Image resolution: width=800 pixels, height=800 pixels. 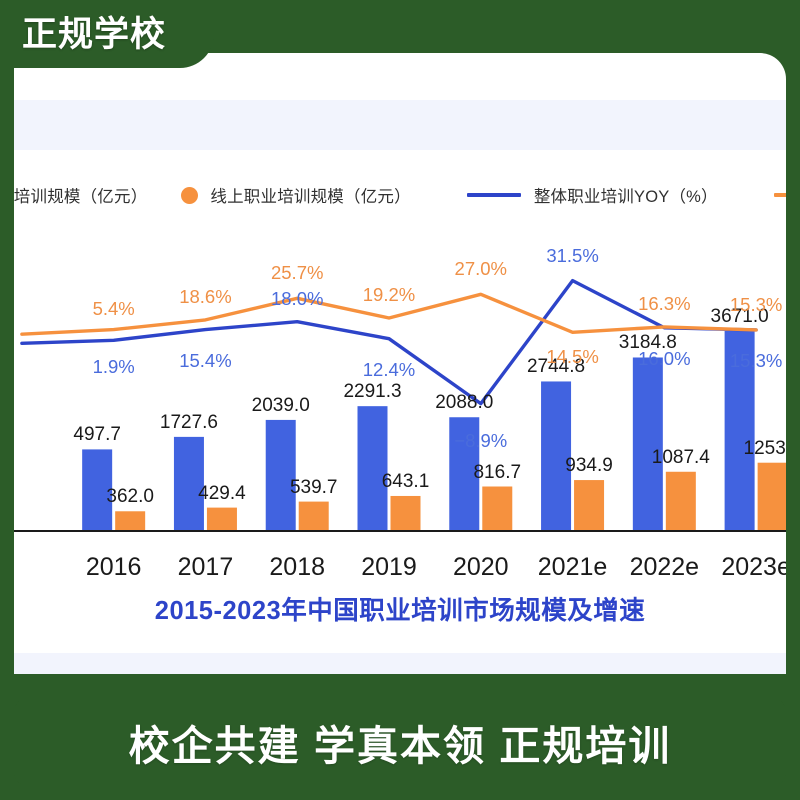 What do you see at coordinates (400, 611) in the screenshot?
I see `chart-title: 2015-2023年中国职业培训市场规模及增速` at bounding box center [400, 611].